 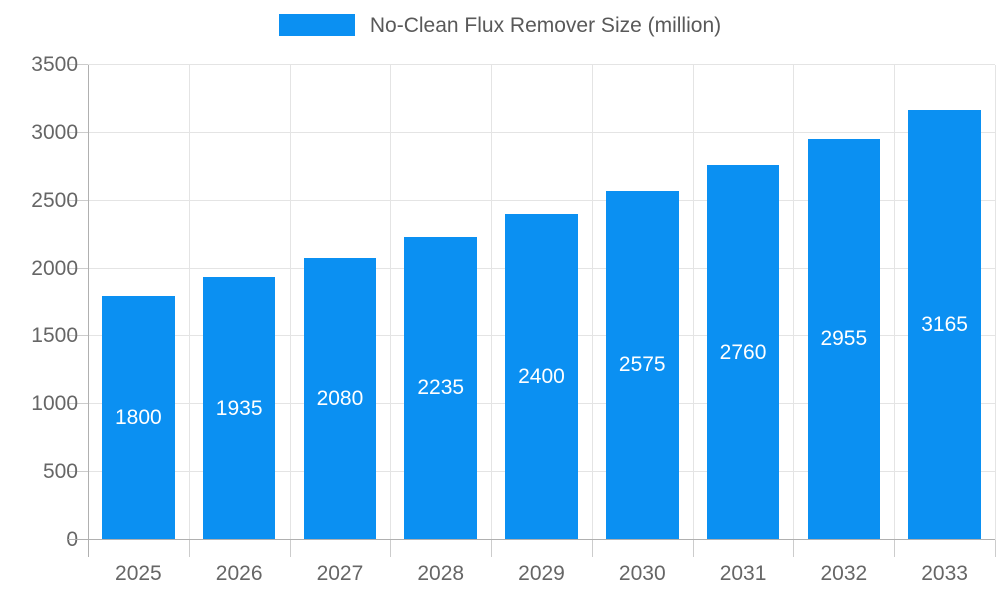 I want to click on legend-label: No-Clean Flux Remover Size (million), so click(x=545, y=25).